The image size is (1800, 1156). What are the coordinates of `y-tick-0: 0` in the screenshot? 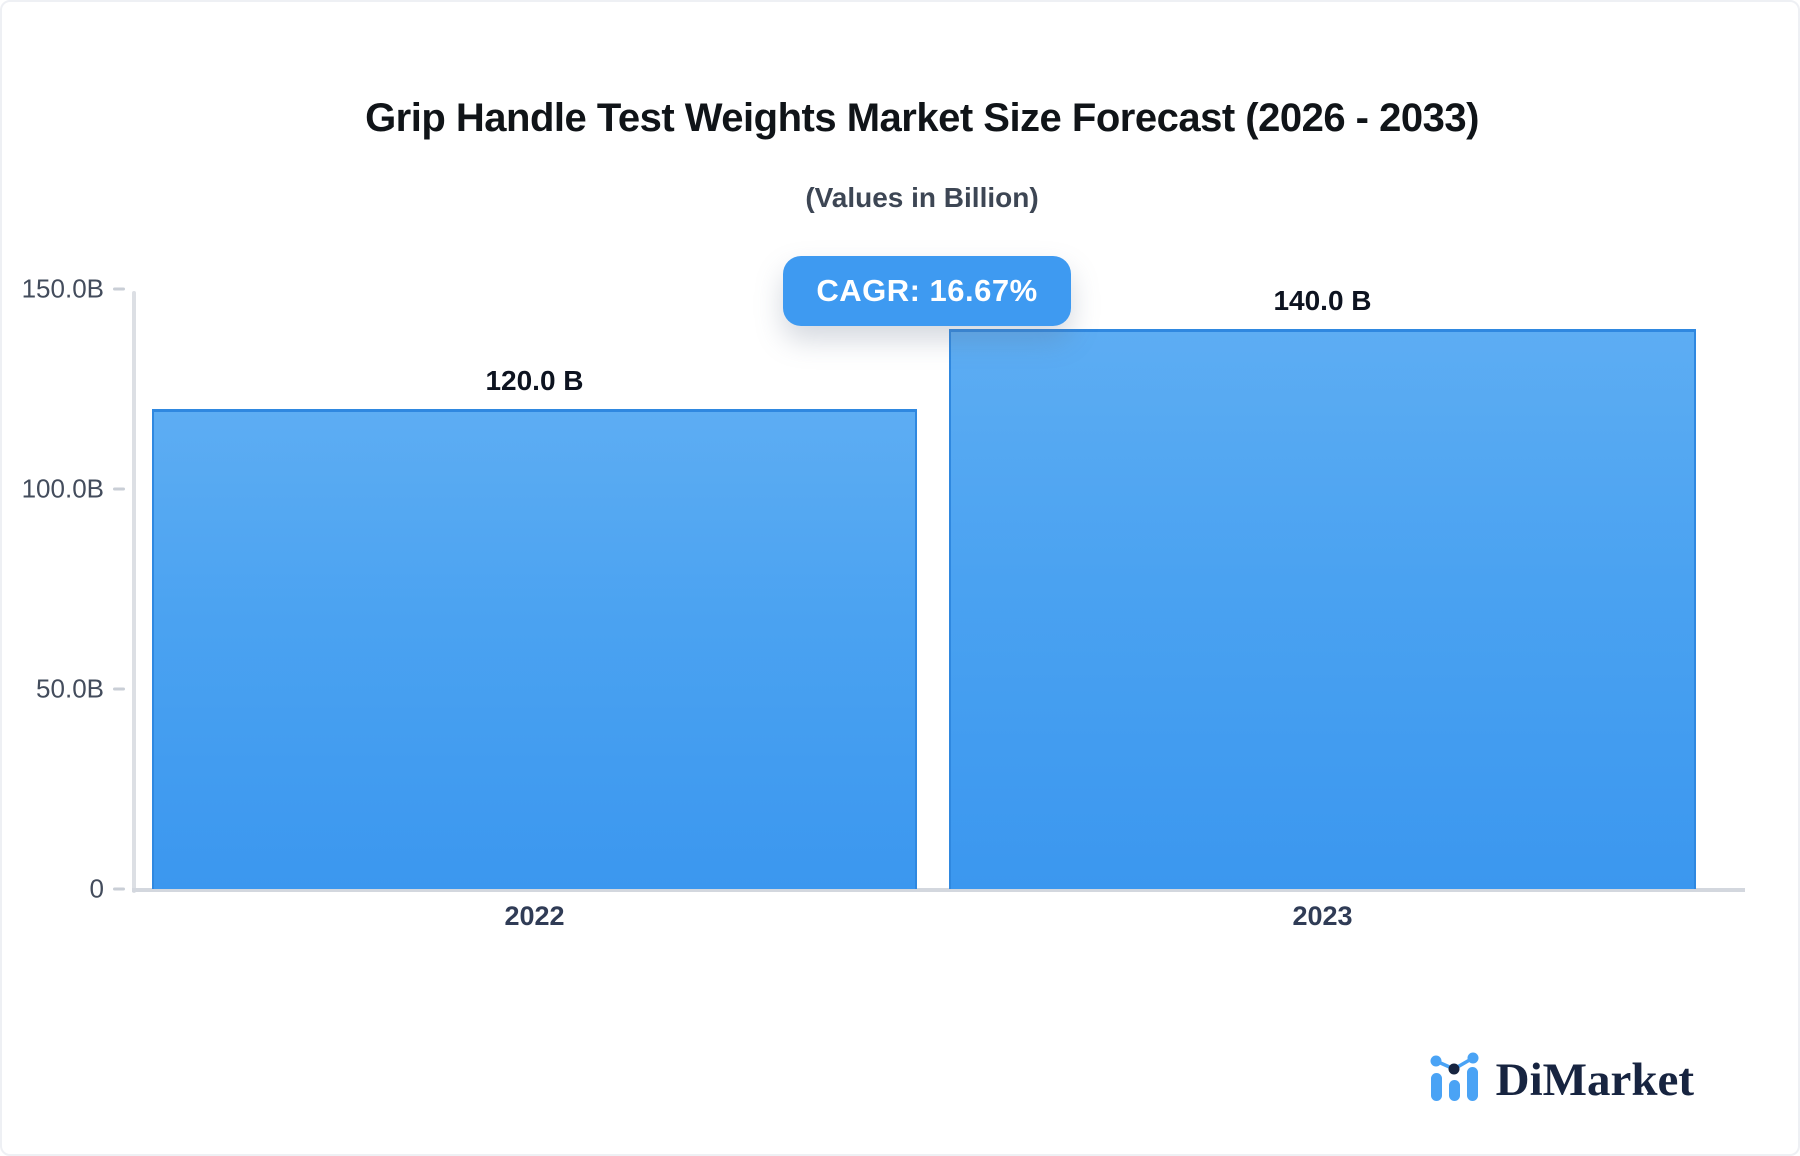 It's located at (63, 889).